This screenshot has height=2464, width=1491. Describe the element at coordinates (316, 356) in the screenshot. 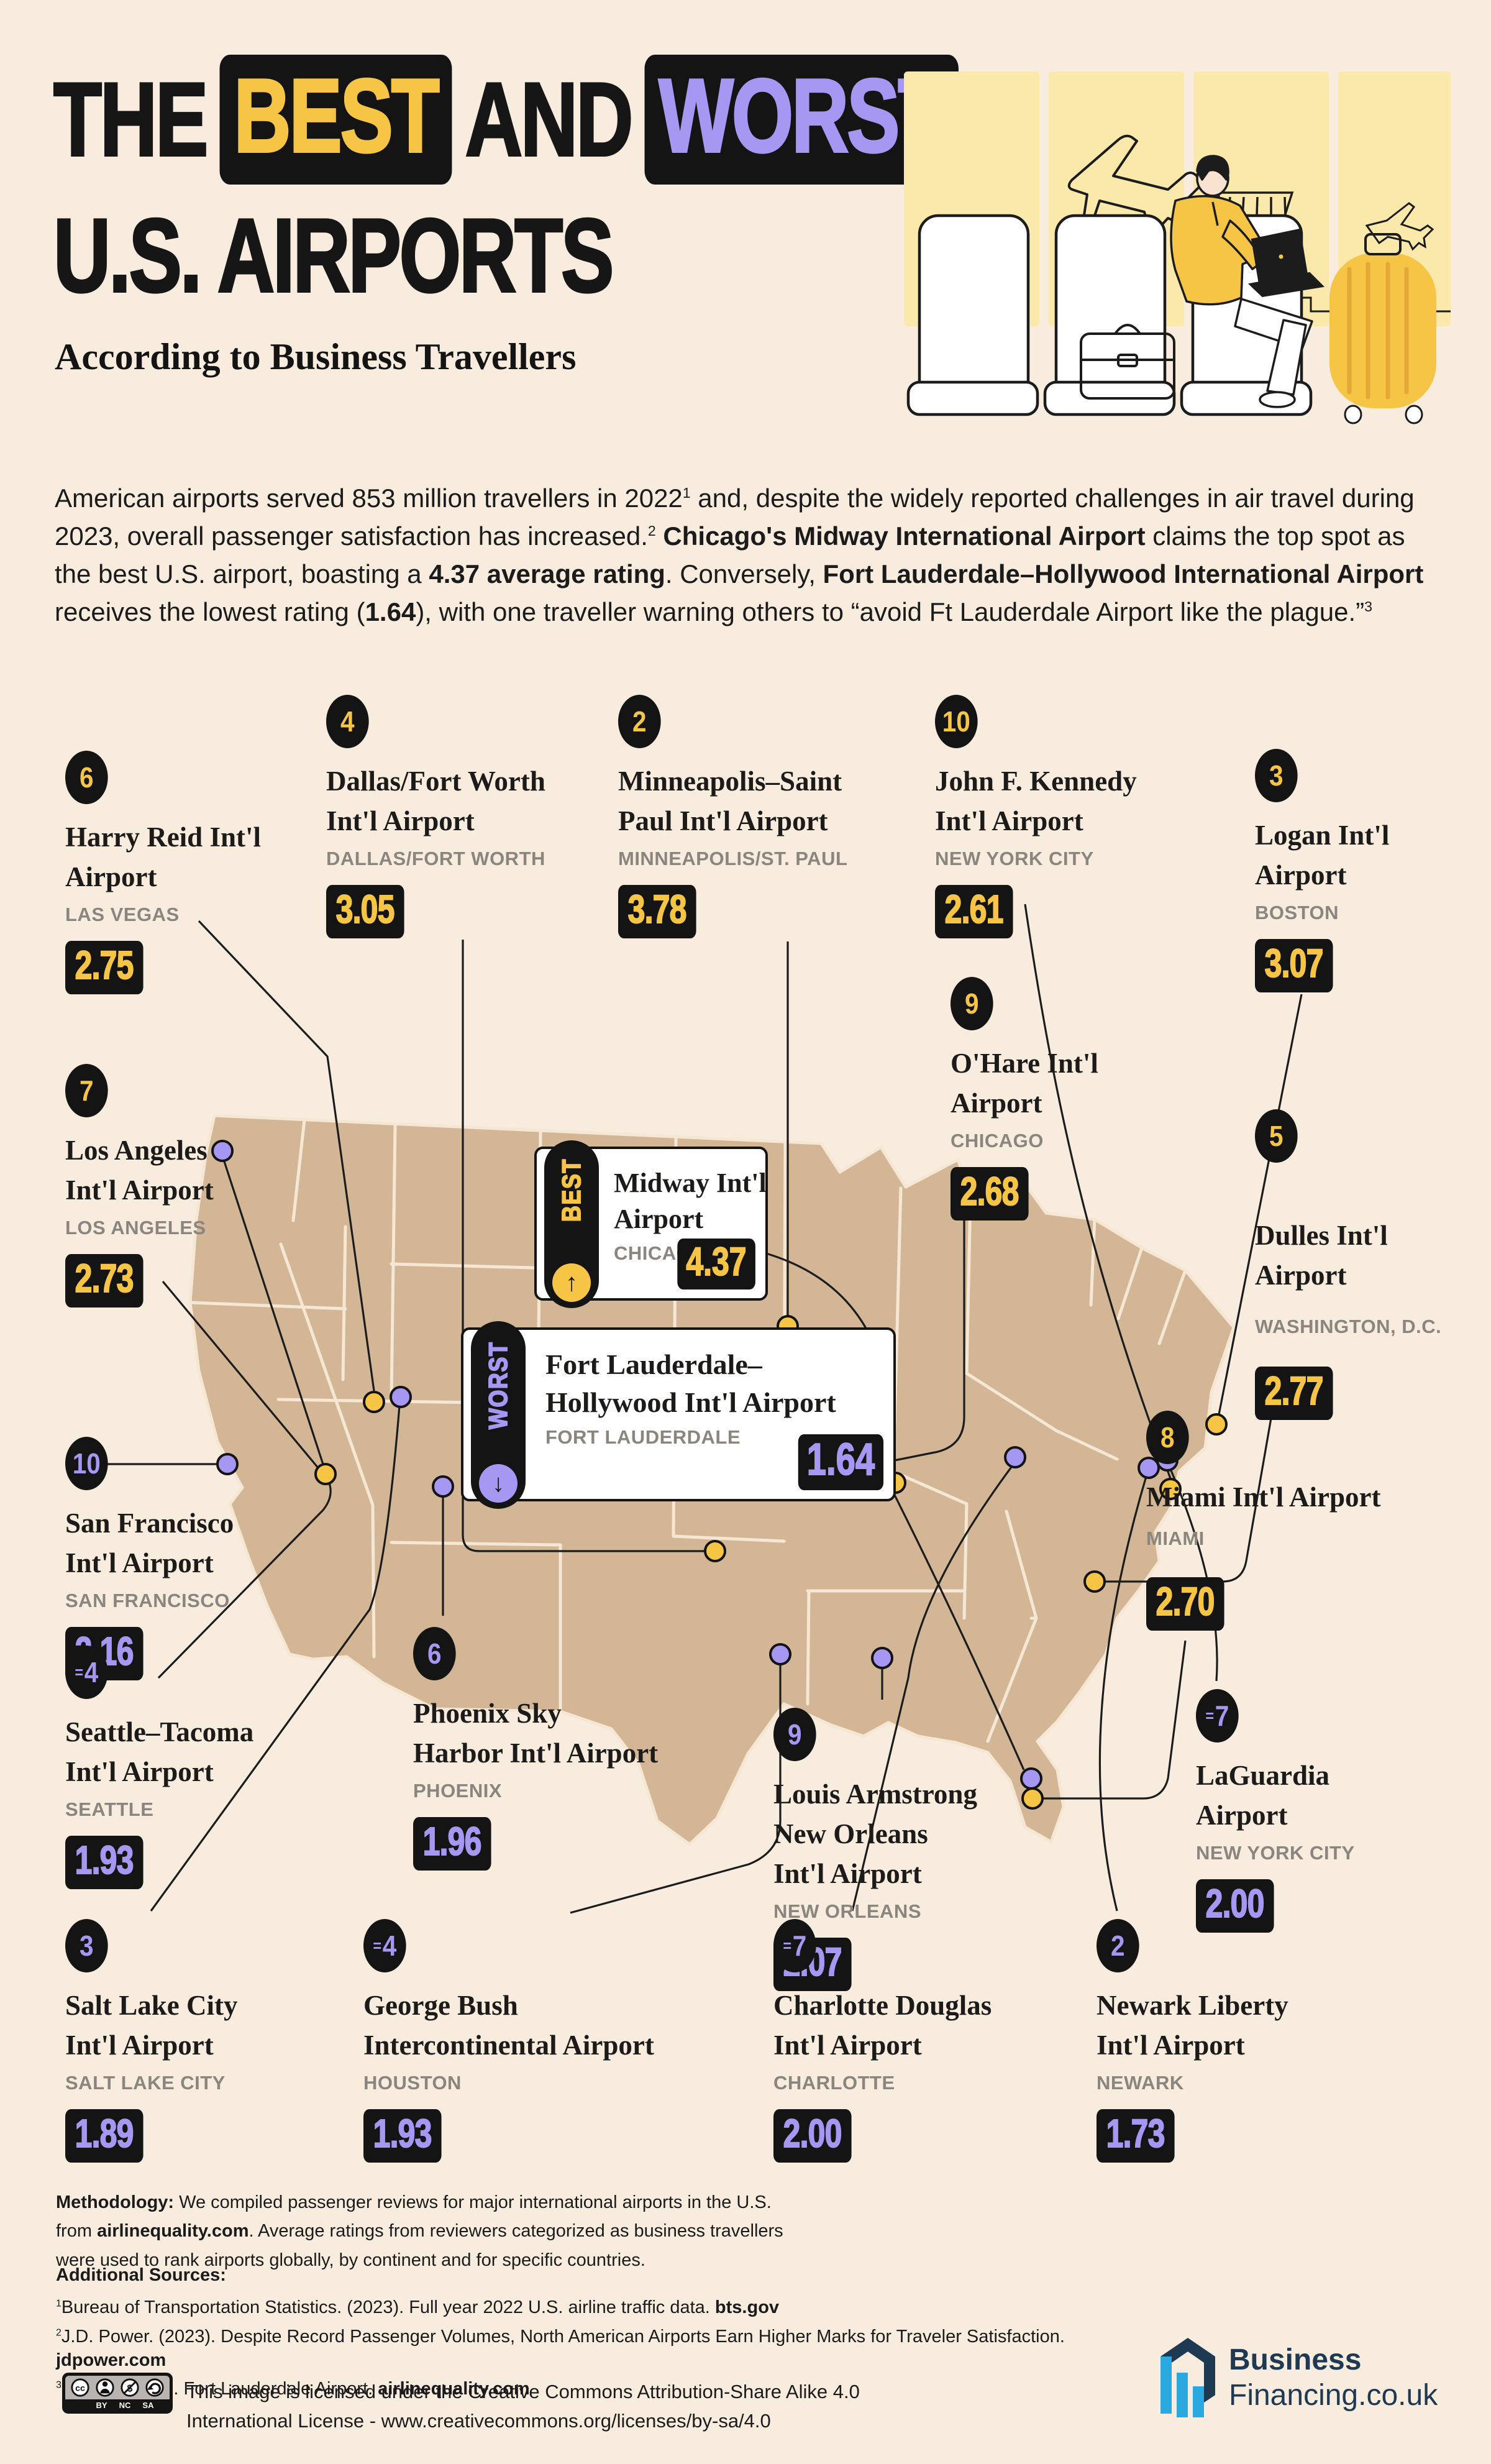

I see `page-subtitle: According to Business Travellers` at that location.